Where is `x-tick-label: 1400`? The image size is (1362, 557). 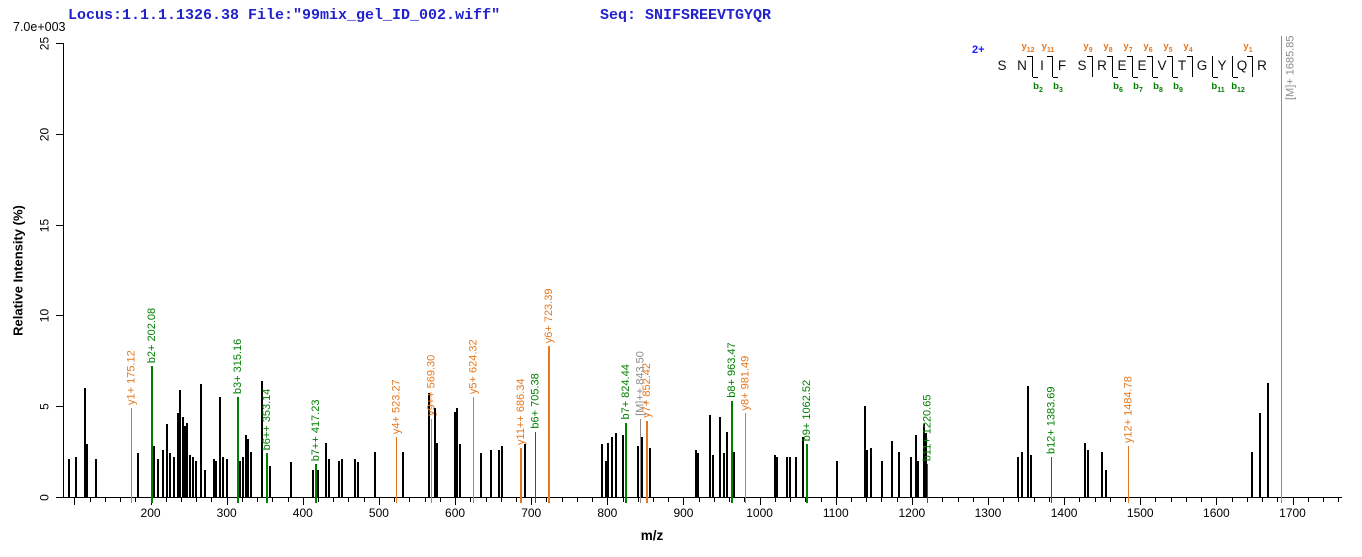 x-tick-label: 1400 is located at coordinates (1064, 513).